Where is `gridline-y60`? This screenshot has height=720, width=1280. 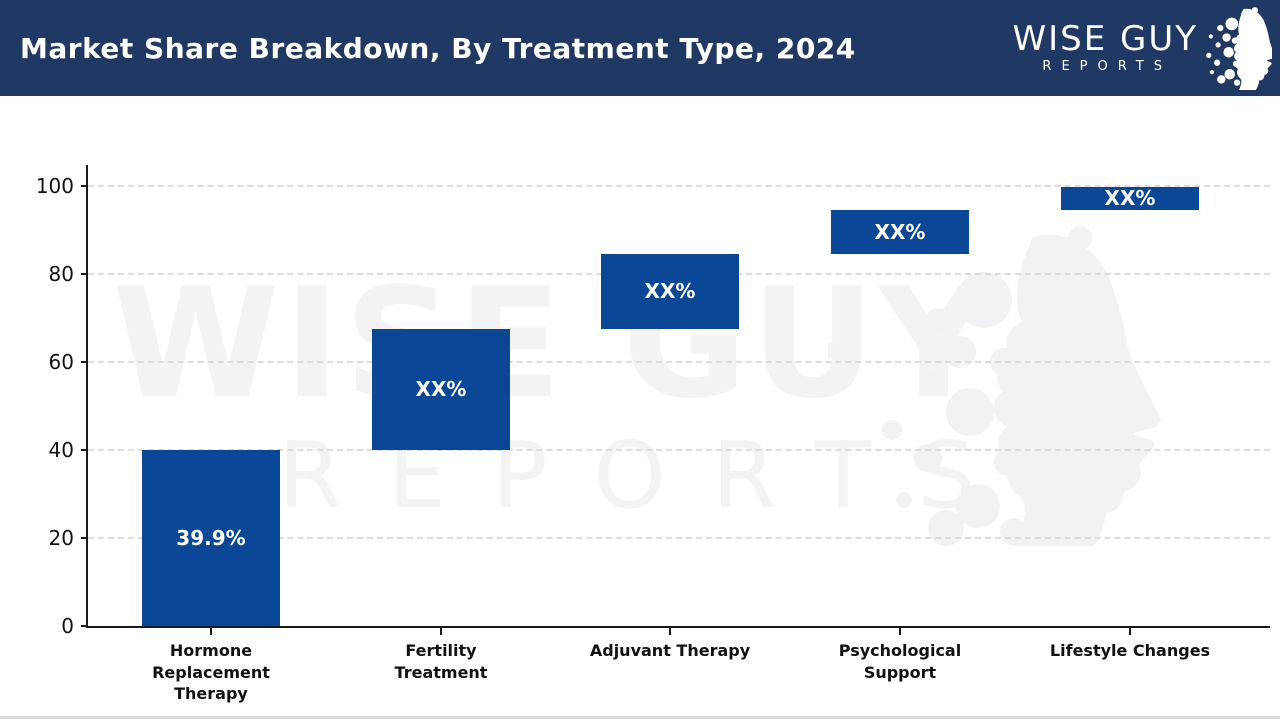 gridline-y60 is located at coordinates (679, 362).